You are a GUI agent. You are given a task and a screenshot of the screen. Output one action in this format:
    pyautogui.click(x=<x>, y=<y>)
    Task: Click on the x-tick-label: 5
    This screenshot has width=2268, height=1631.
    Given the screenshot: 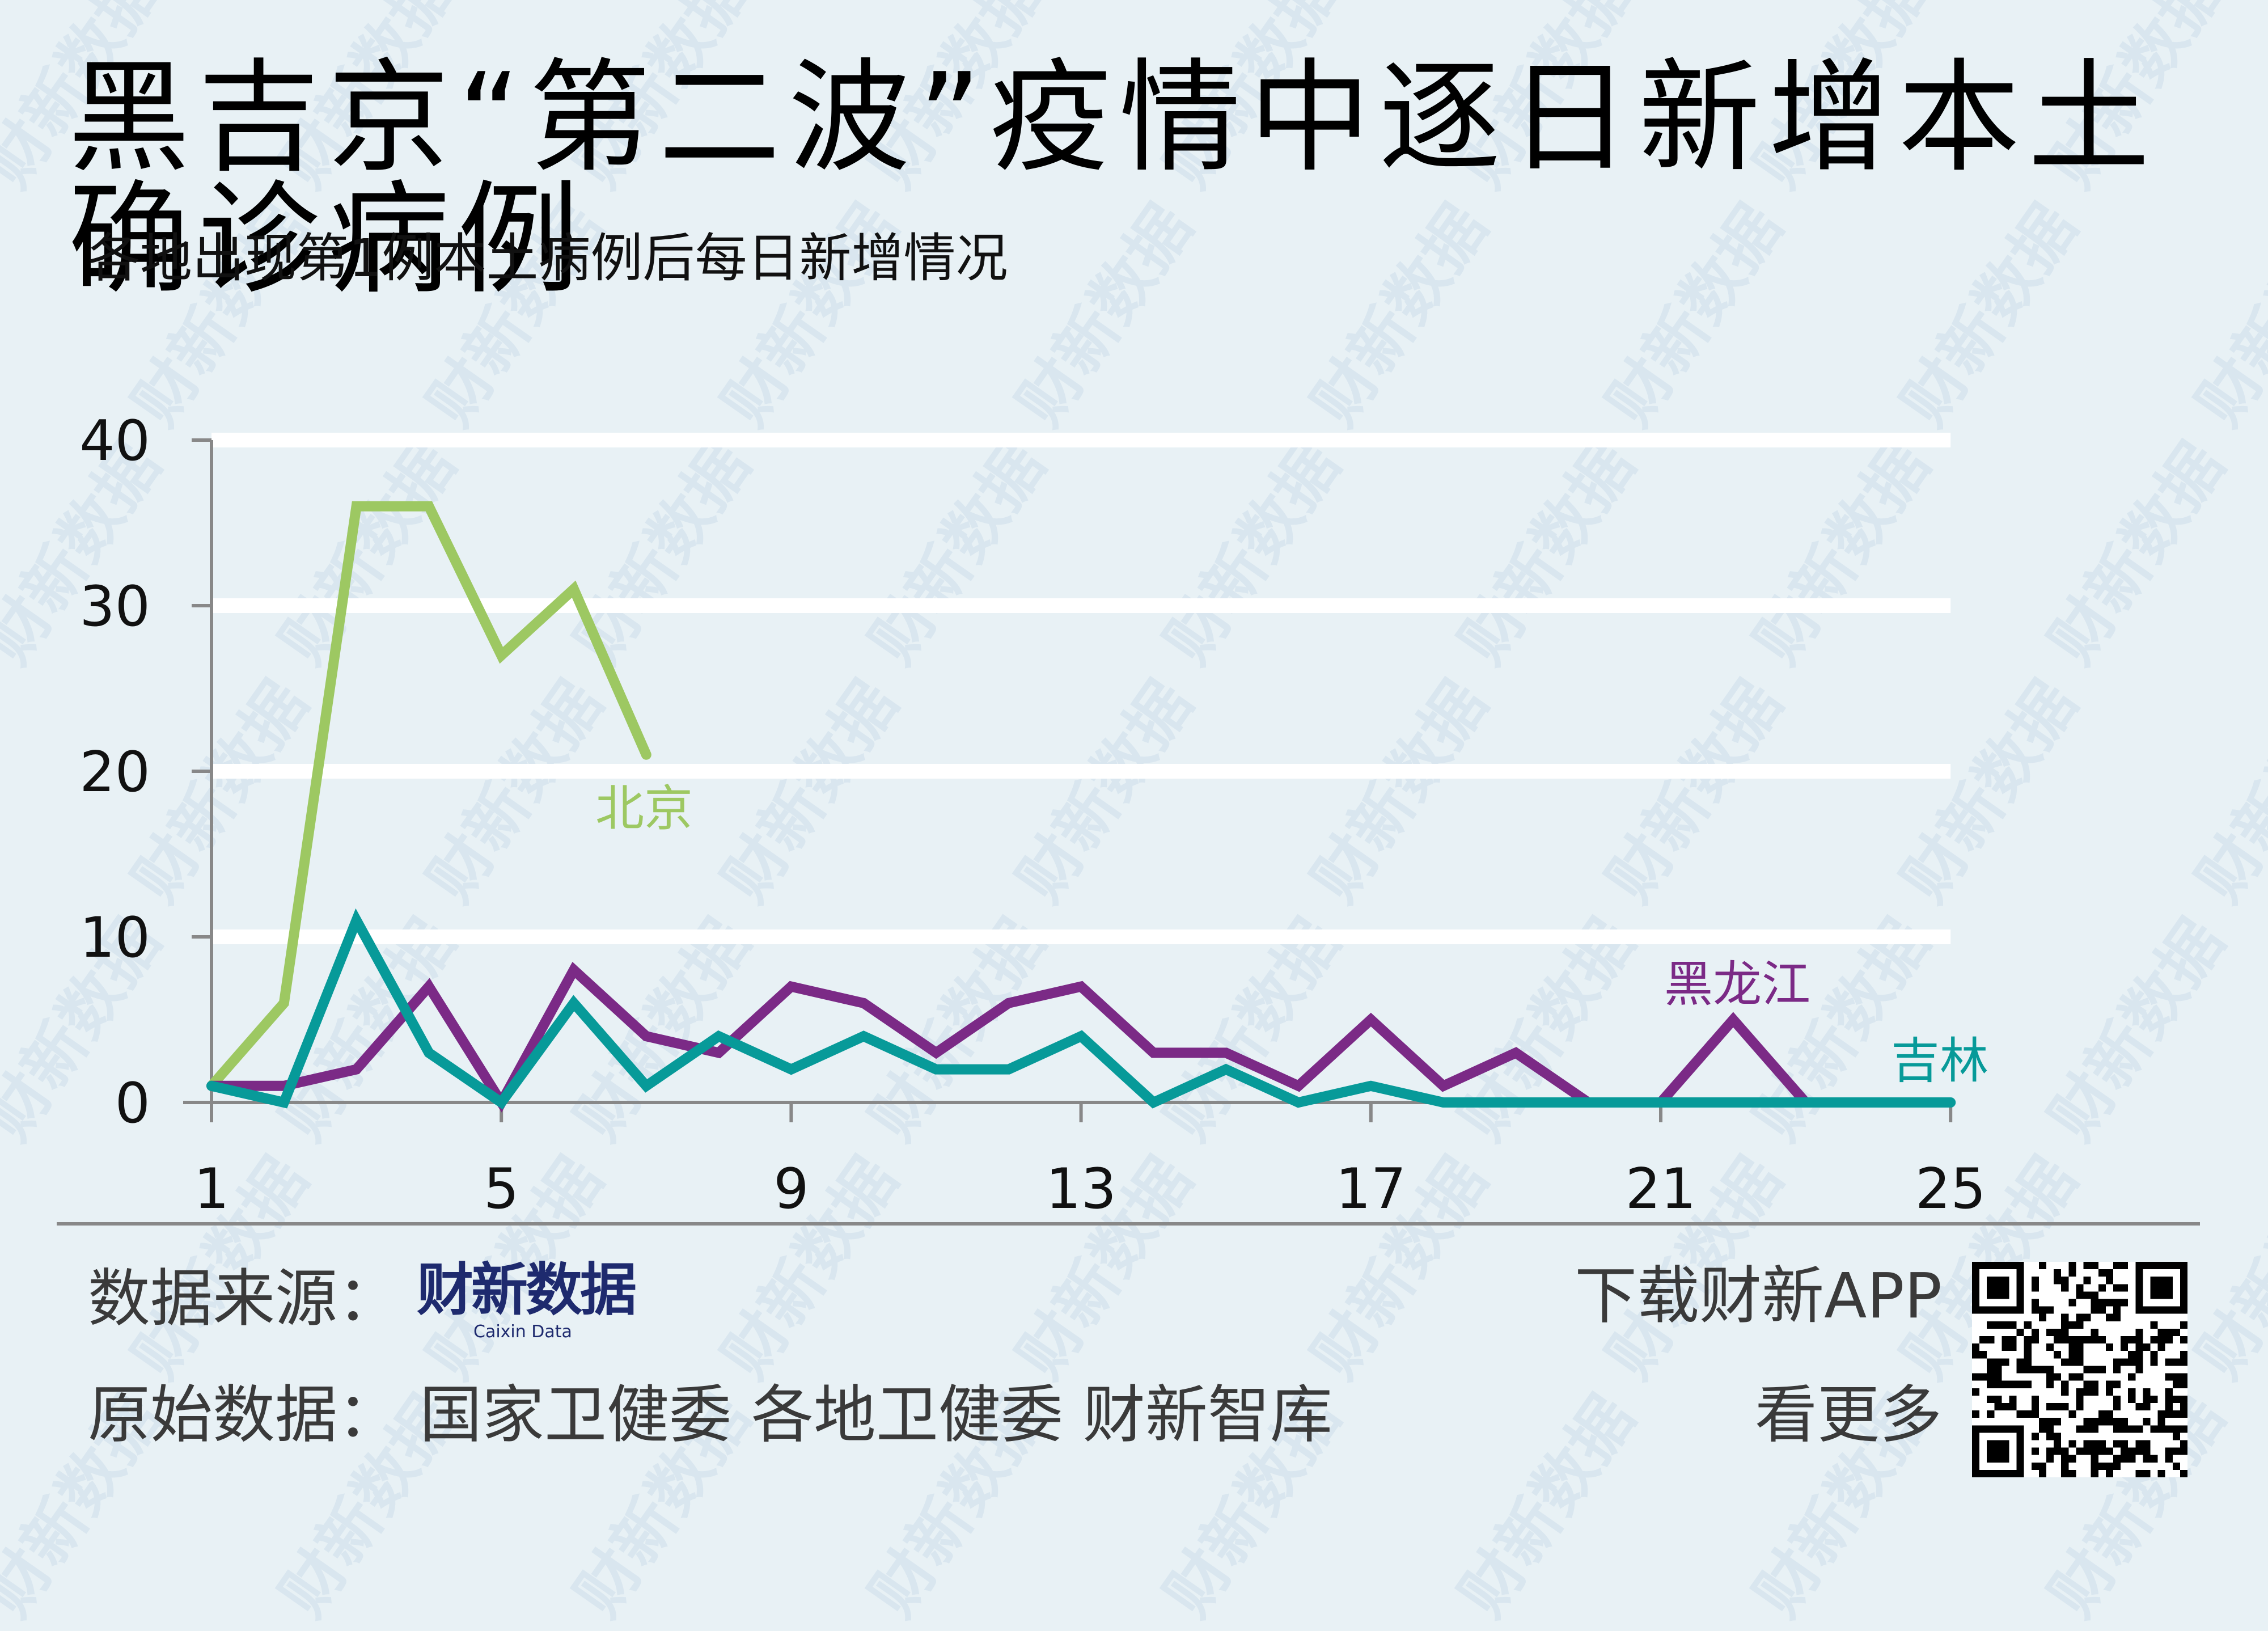 What is the action you would take?
    pyautogui.click(x=501, y=1189)
    